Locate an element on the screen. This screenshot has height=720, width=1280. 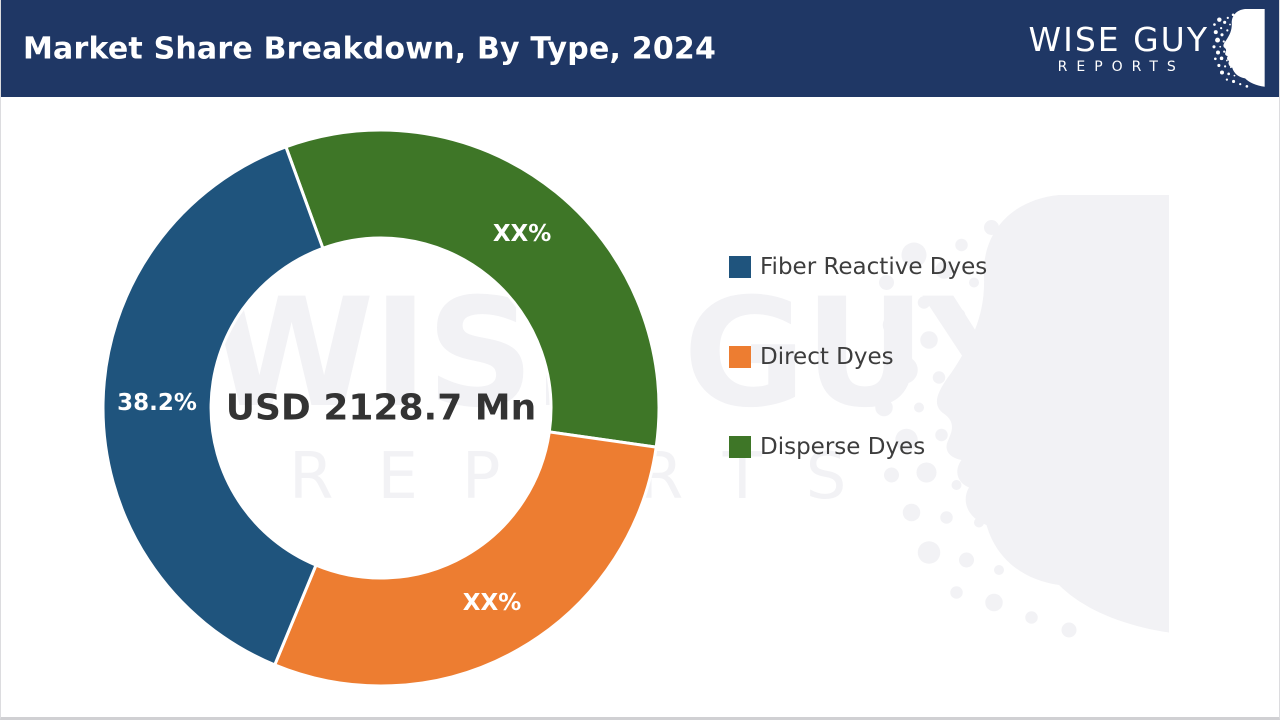
logo-text: WISE GUY REPORTS is located at coordinates (1118, 49).